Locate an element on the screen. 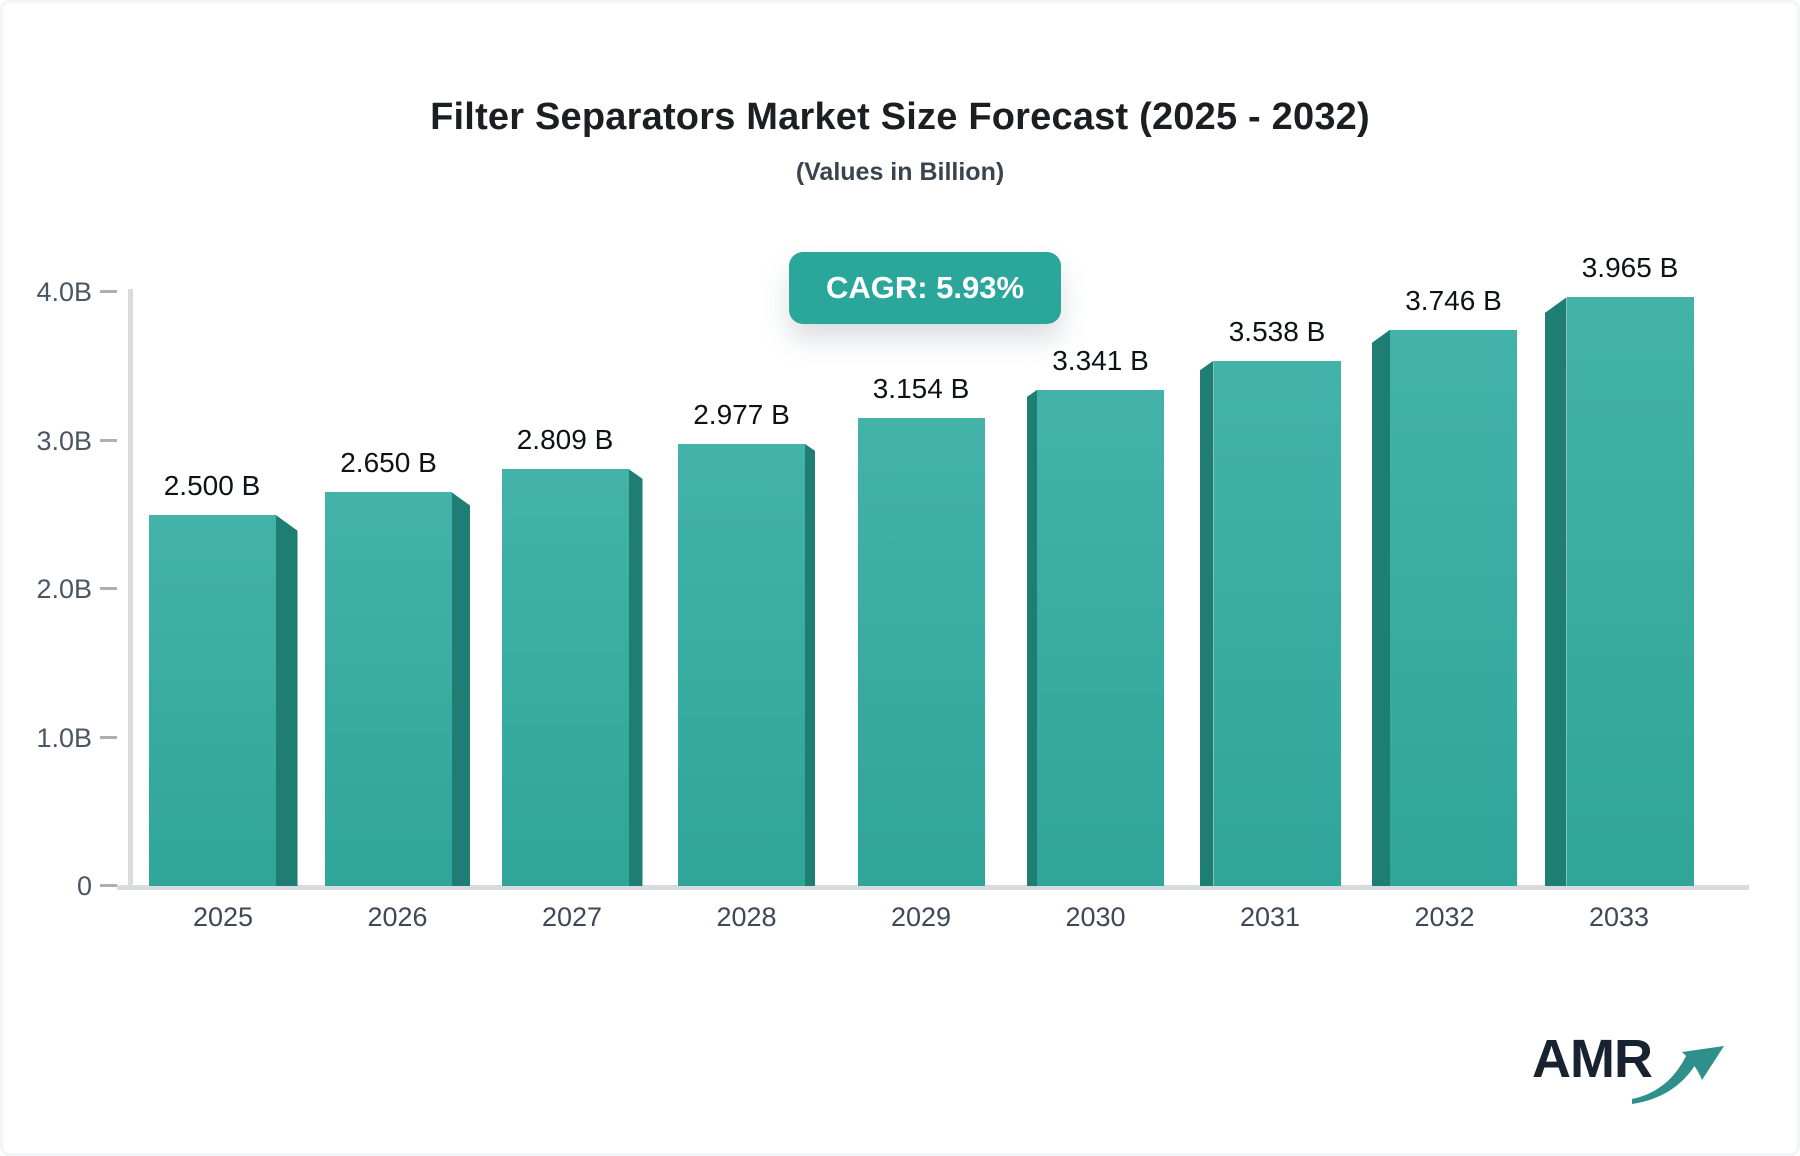  growth-arrow-icon is located at coordinates (1677, 1075).